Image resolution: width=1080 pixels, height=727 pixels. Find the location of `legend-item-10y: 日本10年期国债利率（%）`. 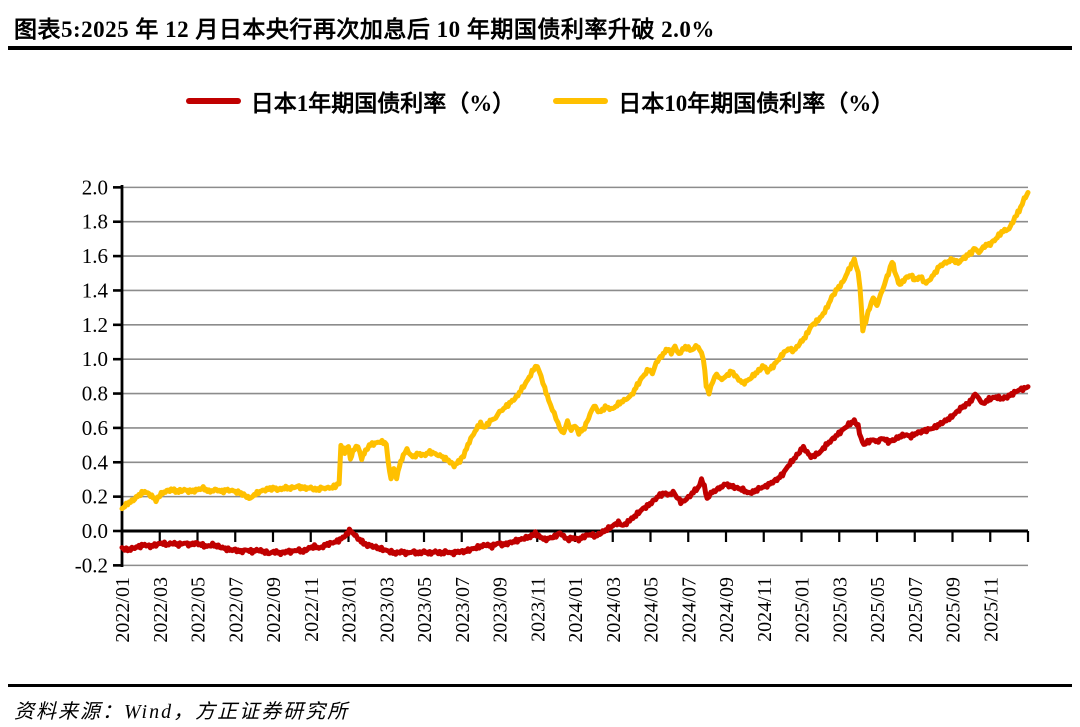

legend-item-10y: 日本10年期国债利率（%） is located at coordinates (723, 101).